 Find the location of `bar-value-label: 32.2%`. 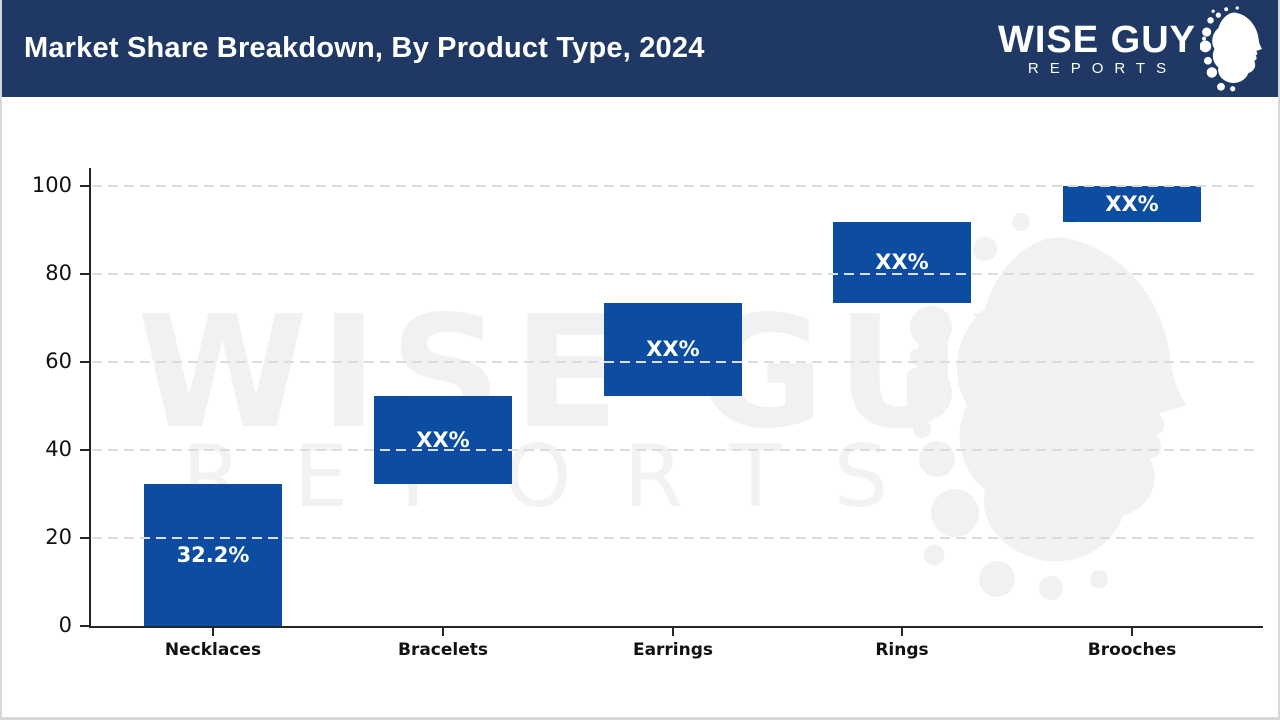

bar-value-label: 32.2% is located at coordinates (213, 555).